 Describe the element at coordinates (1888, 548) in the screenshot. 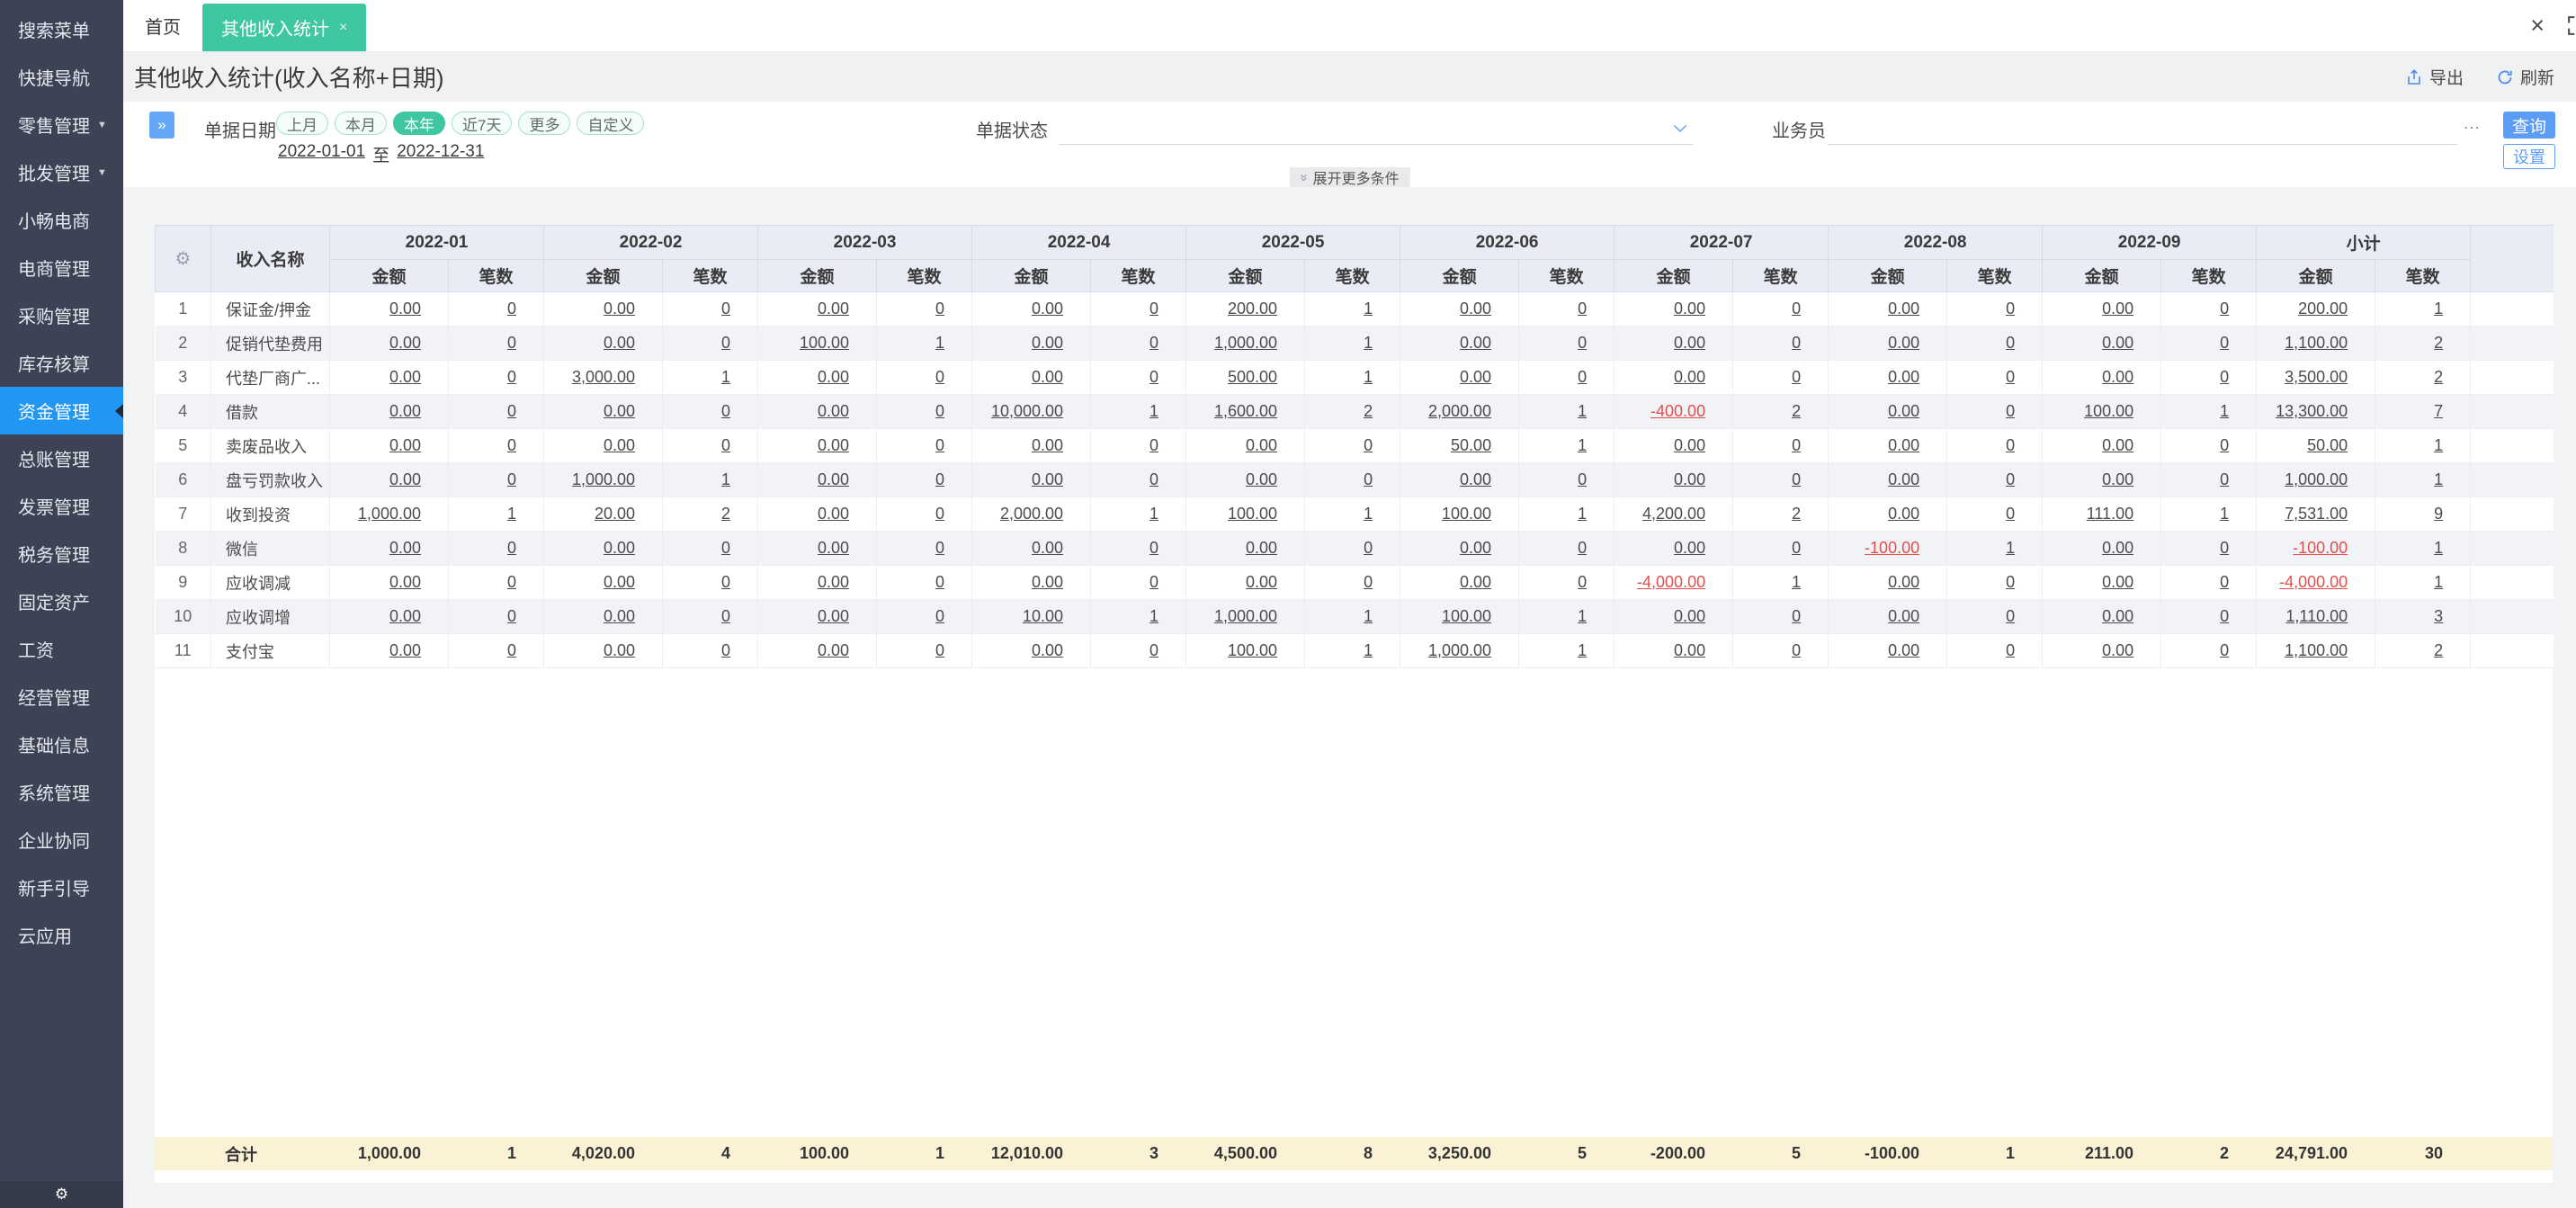

I see `amount-cell: -100.00` at that location.